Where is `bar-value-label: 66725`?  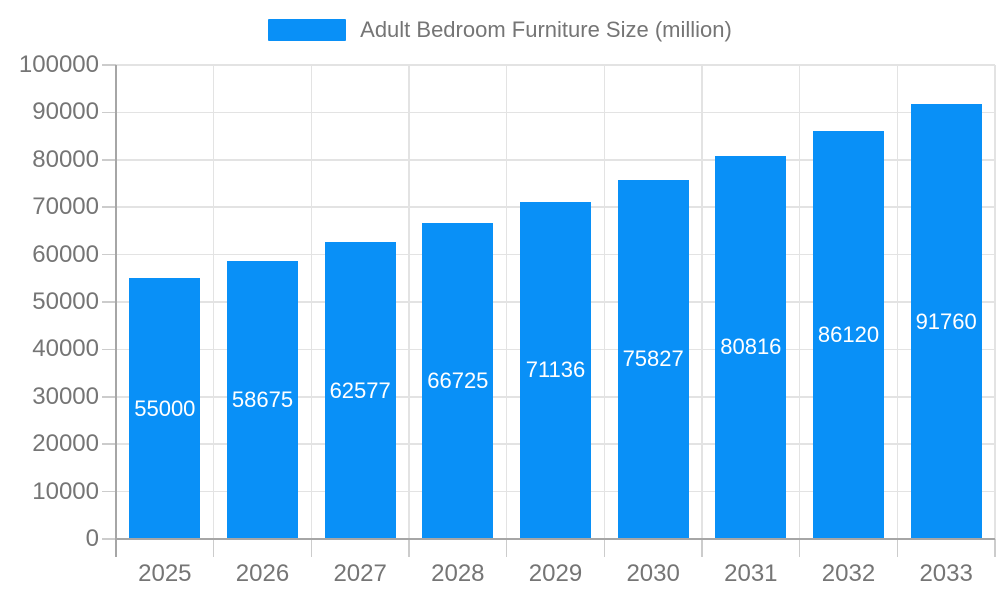 bar-value-label: 66725 is located at coordinates (458, 380).